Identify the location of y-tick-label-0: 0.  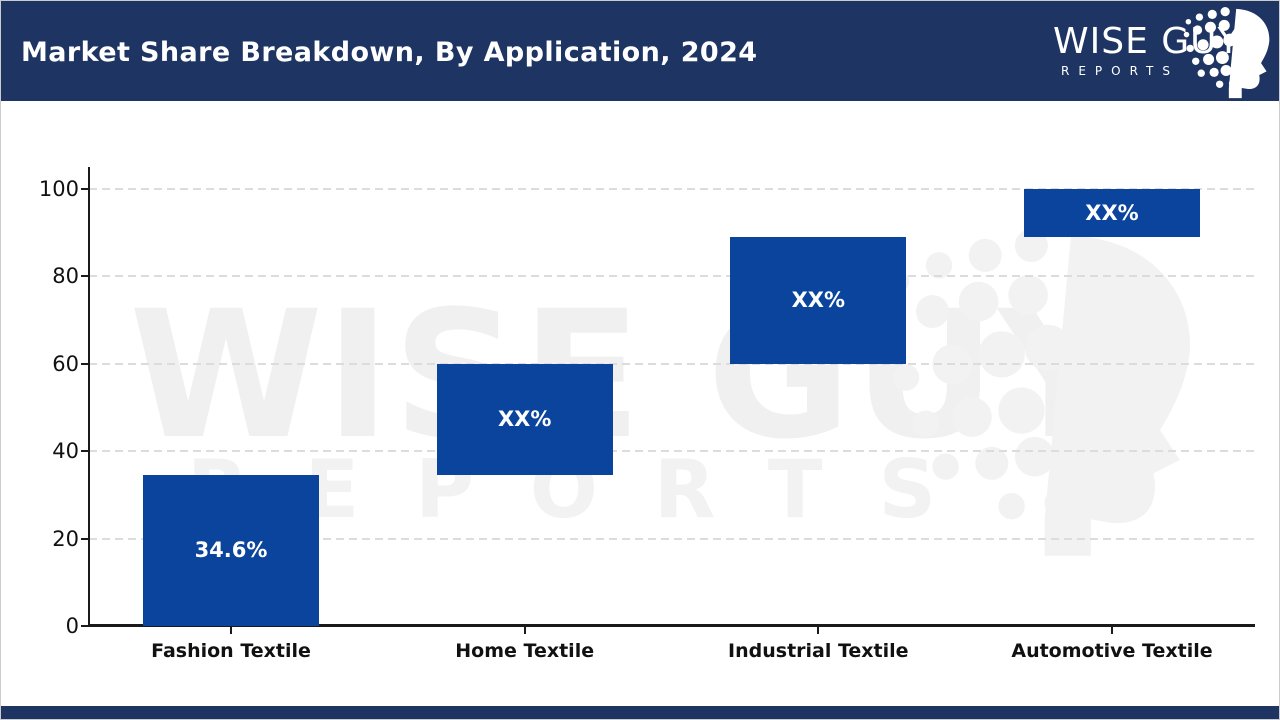
(72, 626).